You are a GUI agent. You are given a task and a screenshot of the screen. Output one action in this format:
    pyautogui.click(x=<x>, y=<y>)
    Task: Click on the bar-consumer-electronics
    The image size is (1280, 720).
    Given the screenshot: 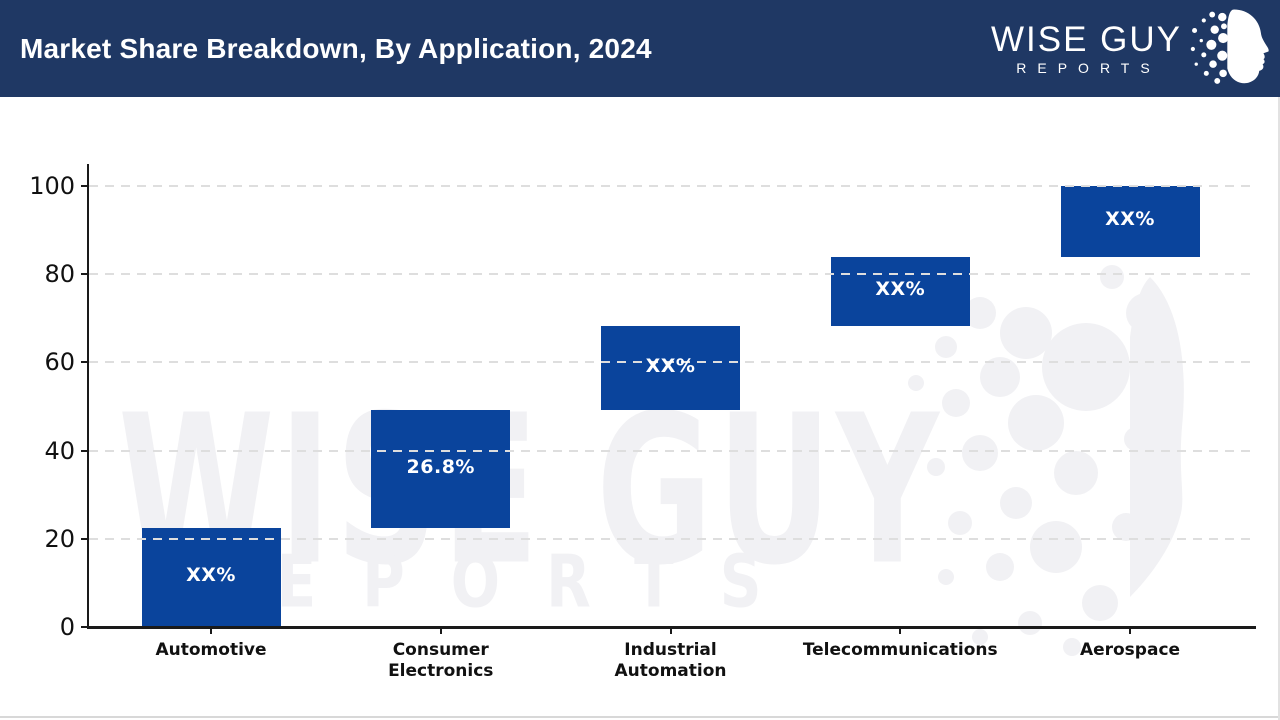 What is the action you would take?
    pyautogui.click(x=441, y=468)
    